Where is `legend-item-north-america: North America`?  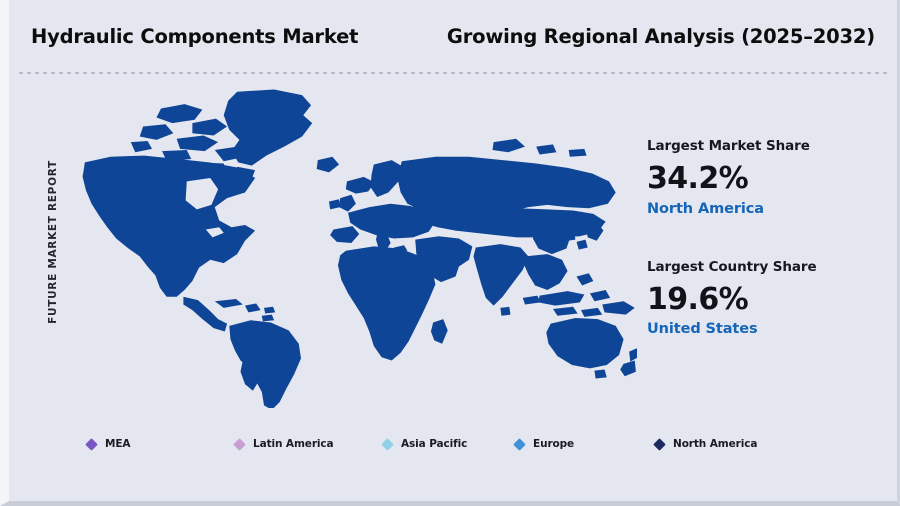 legend-item-north-america: North America is located at coordinates (705, 444).